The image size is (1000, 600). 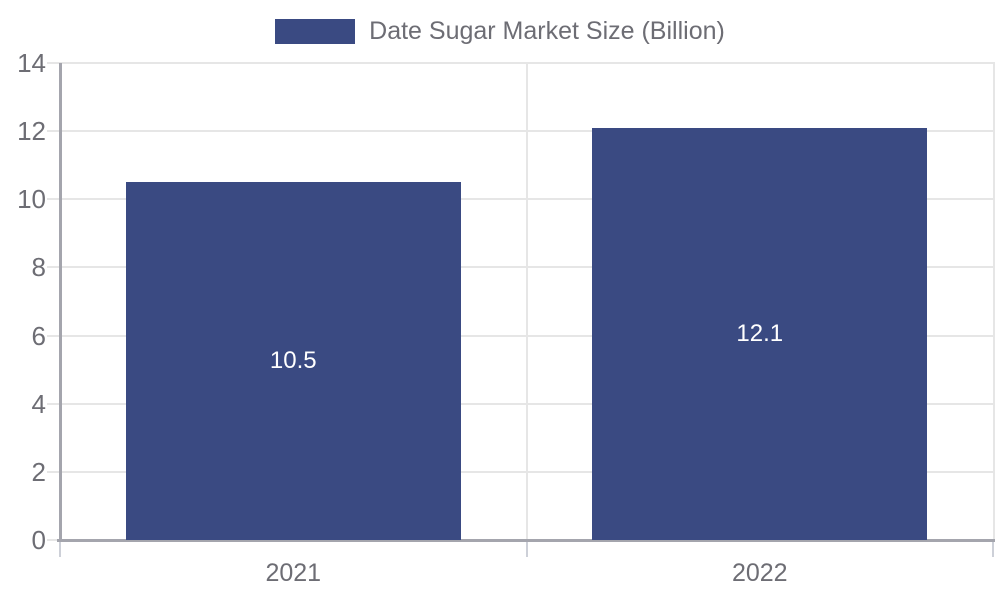 What do you see at coordinates (38, 267) in the screenshot?
I see `y-tick-label: 8` at bounding box center [38, 267].